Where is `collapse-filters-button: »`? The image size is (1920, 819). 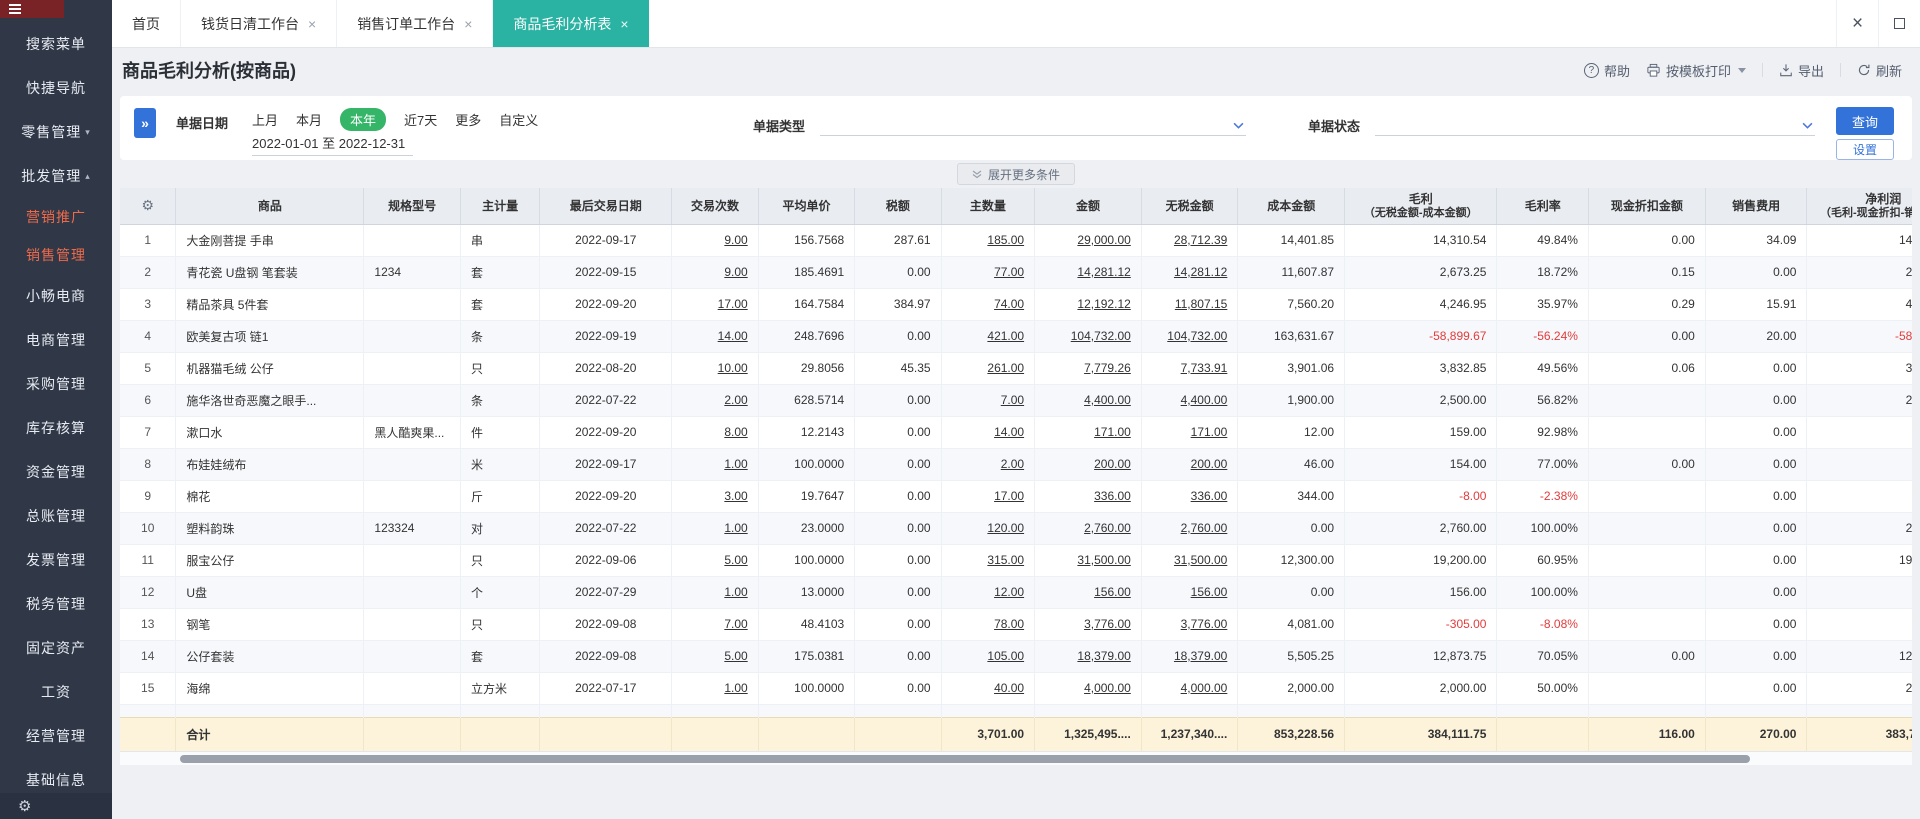 collapse-filters-button: » is located at coordinates (145, 123).